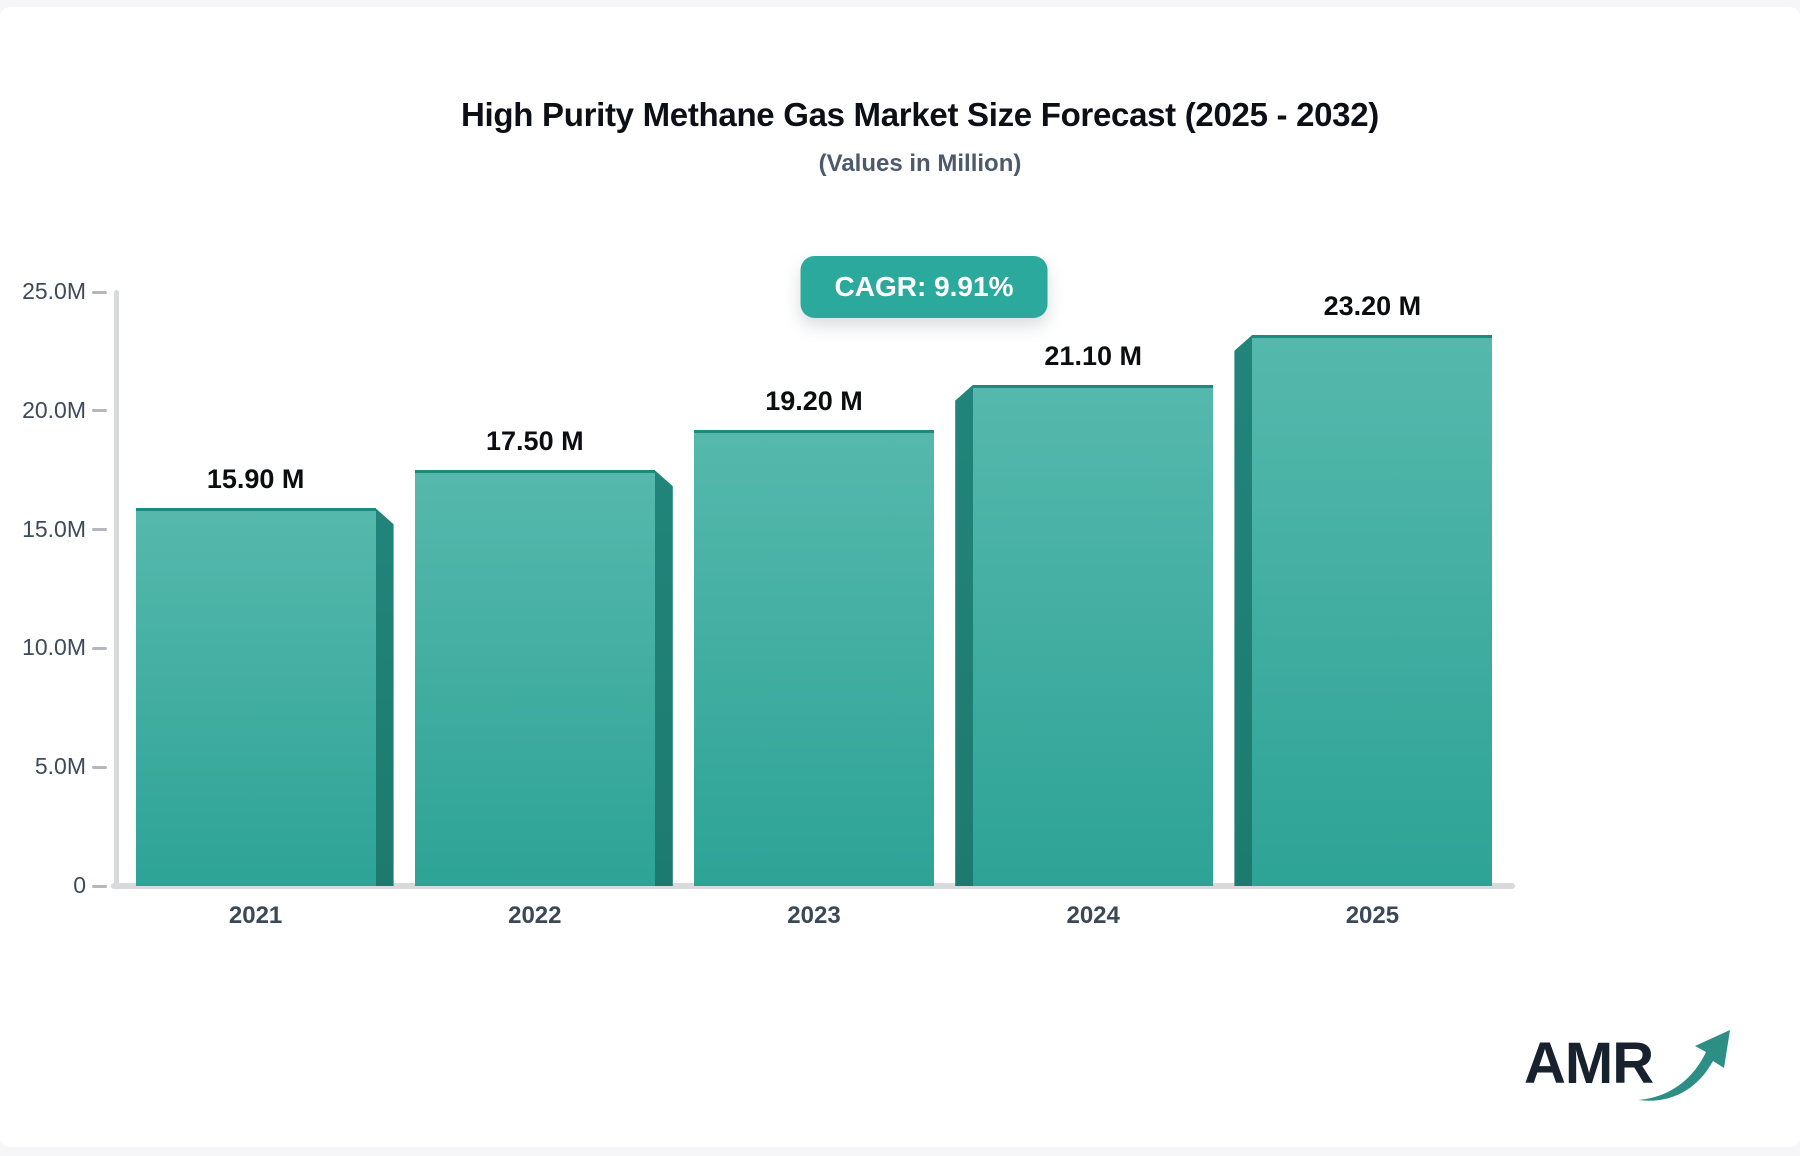 Image resolution: width=1800 pixels, height=1156 pixels. I want to click on amr-logo: AMR, so click(1627, 1067).